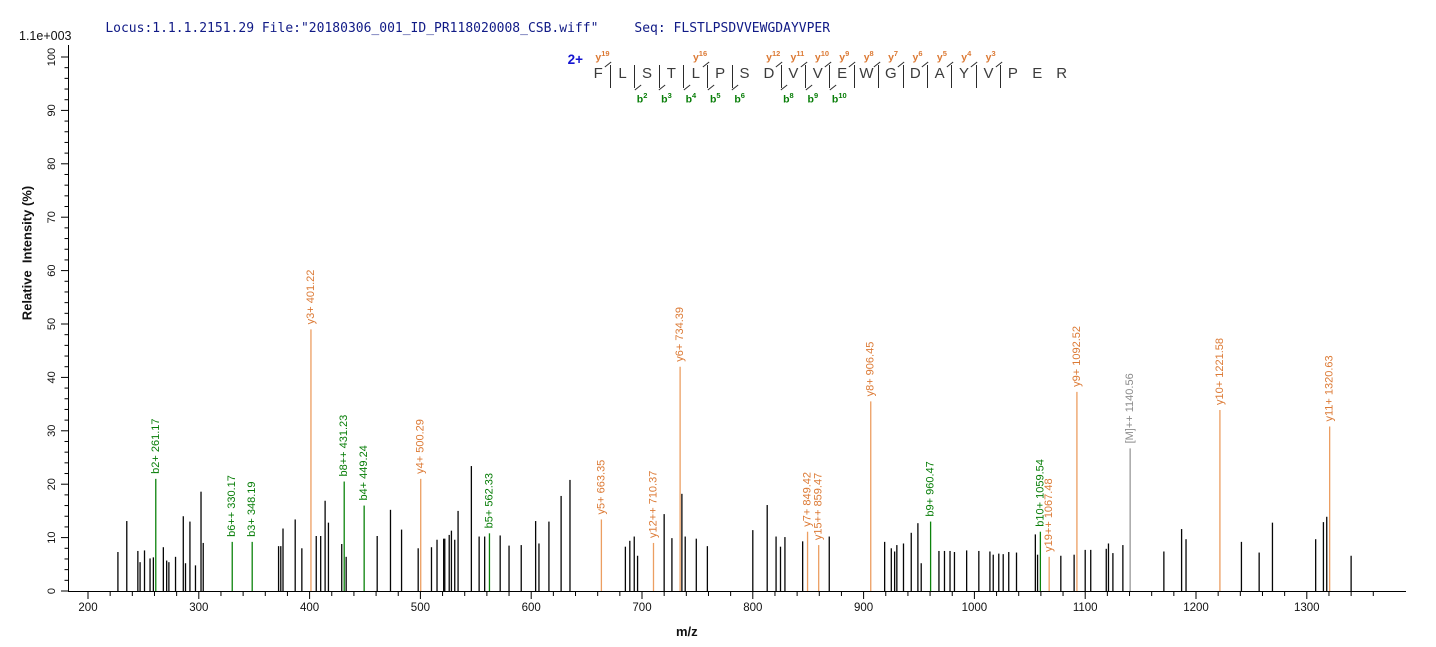 The height and width of the screenshot is (647, 1436). What do you see at coordinates (939, 73) in the screenshot?
I see `residue-letter: A` at bounding box center [939, 73].